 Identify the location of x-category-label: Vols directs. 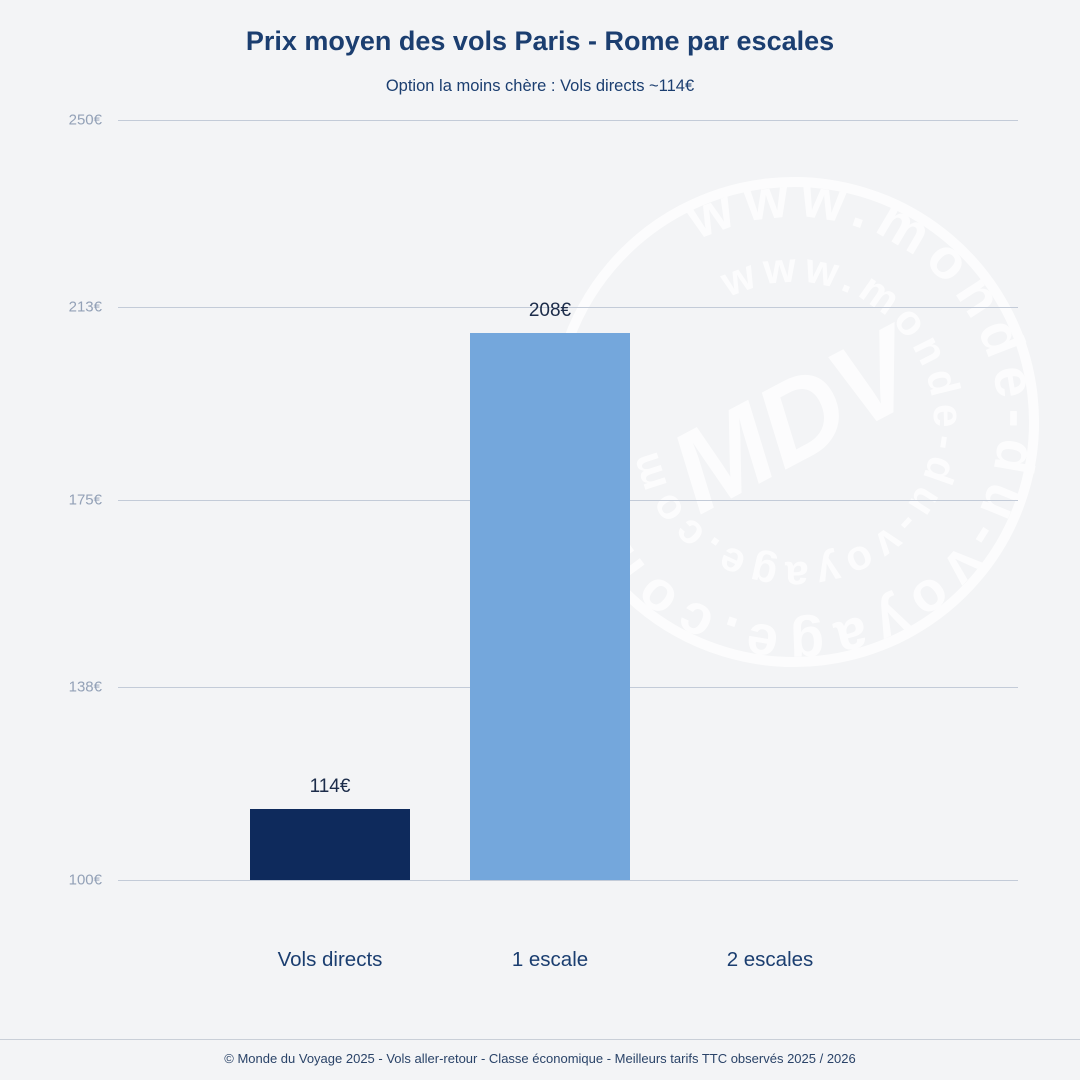
(330, 959).